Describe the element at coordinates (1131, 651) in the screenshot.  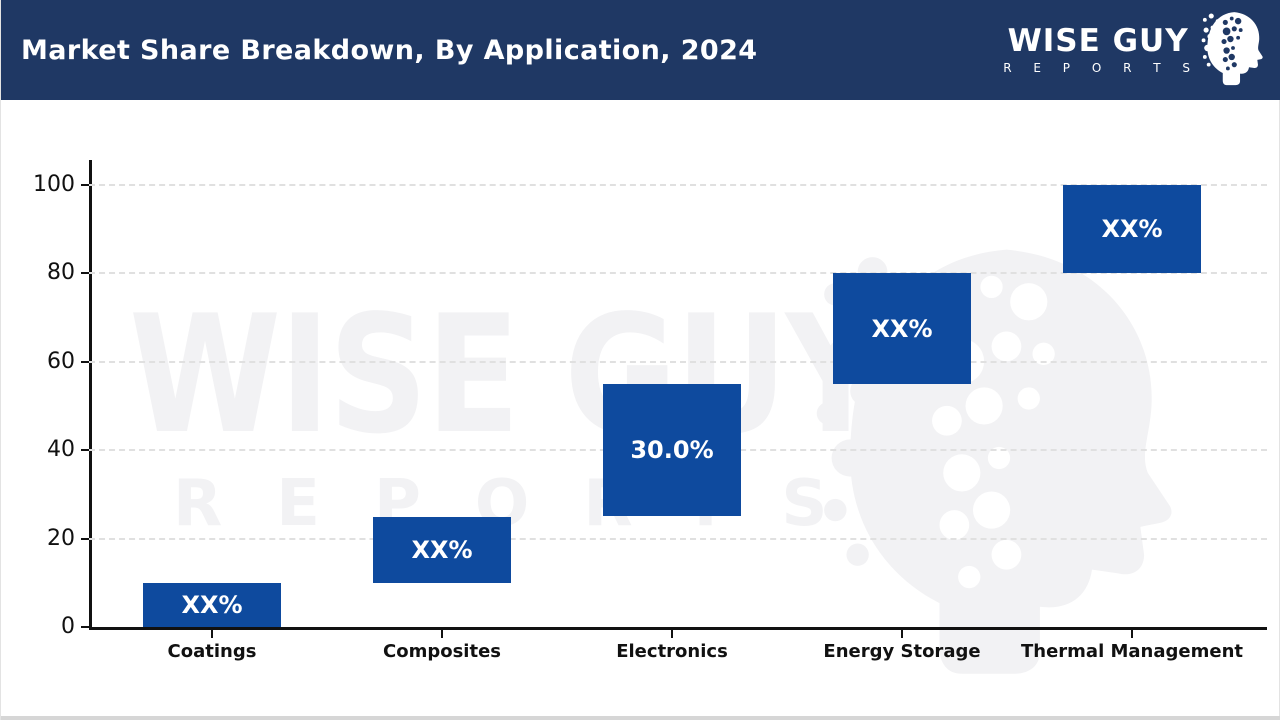
I see `x-tick-label: Thermal Management` at that location.